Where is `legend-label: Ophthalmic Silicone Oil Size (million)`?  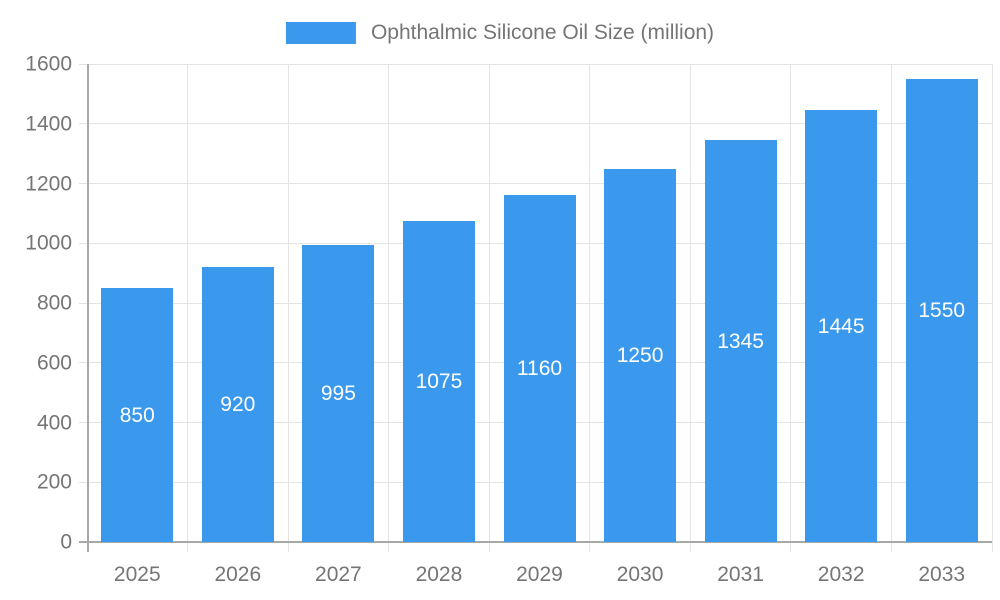
legend-label: Ophthalmic Silicone Oil Size (million) is located at coordinates (542, 32).